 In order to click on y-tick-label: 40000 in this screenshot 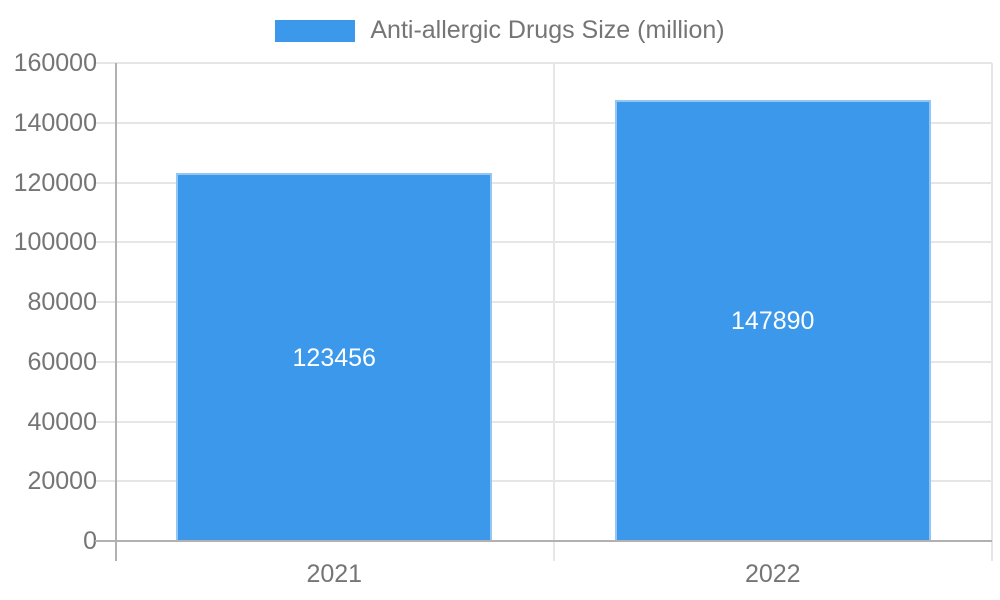, I will do `click(62, 421)`.